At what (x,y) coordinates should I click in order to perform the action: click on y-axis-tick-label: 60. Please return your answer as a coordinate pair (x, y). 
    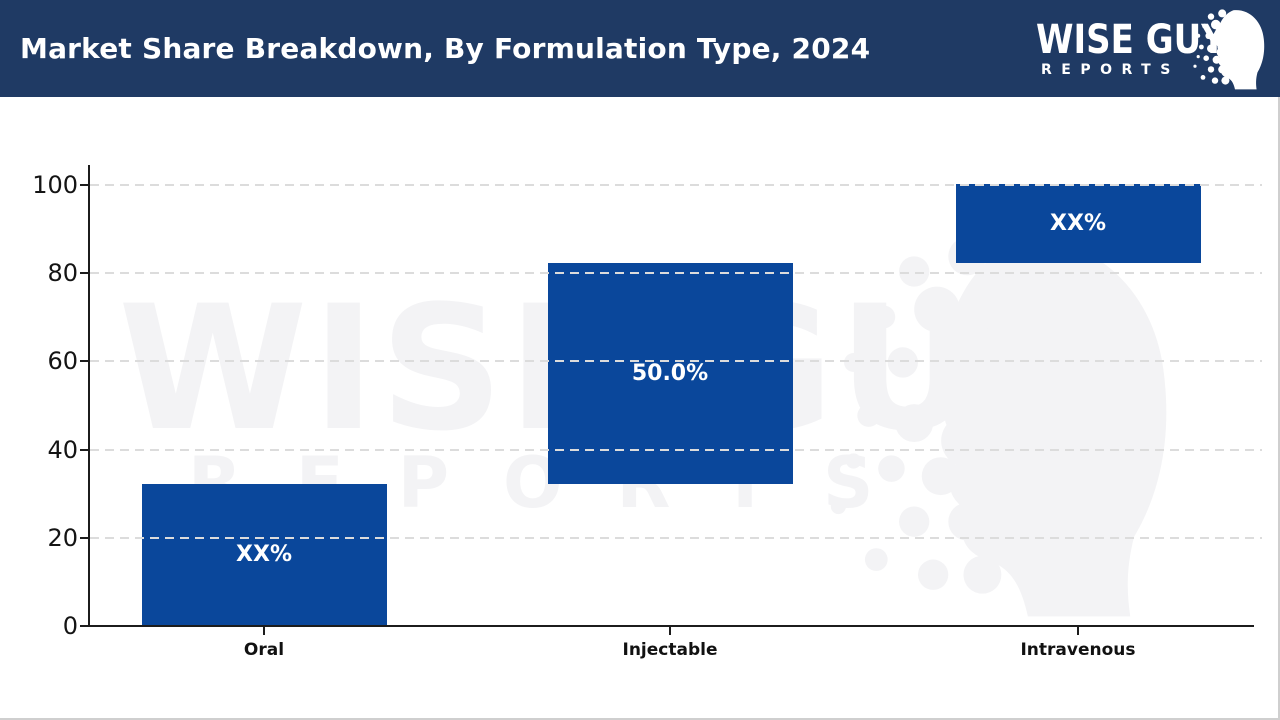
    Looking at the image, I should click on (62, 361).